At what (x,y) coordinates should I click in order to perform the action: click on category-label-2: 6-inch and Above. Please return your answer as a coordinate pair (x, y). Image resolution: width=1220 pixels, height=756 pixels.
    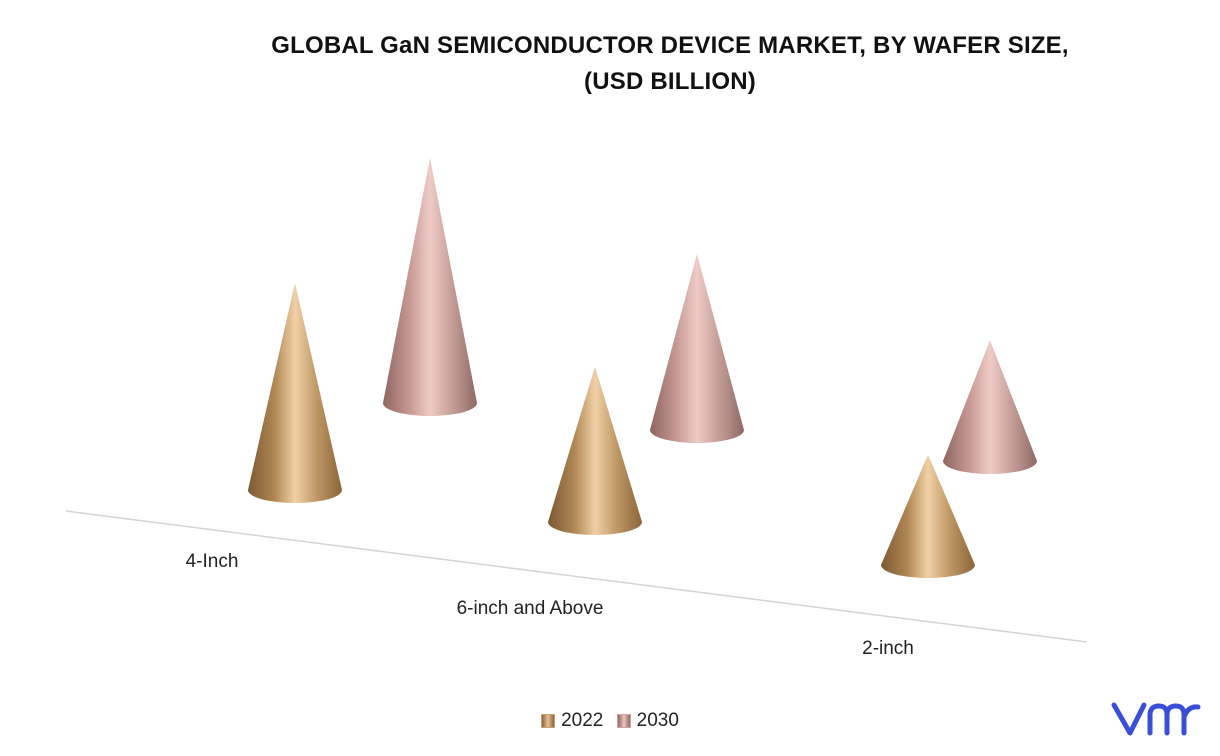
    Looking at the image, I should click on (530, 608).